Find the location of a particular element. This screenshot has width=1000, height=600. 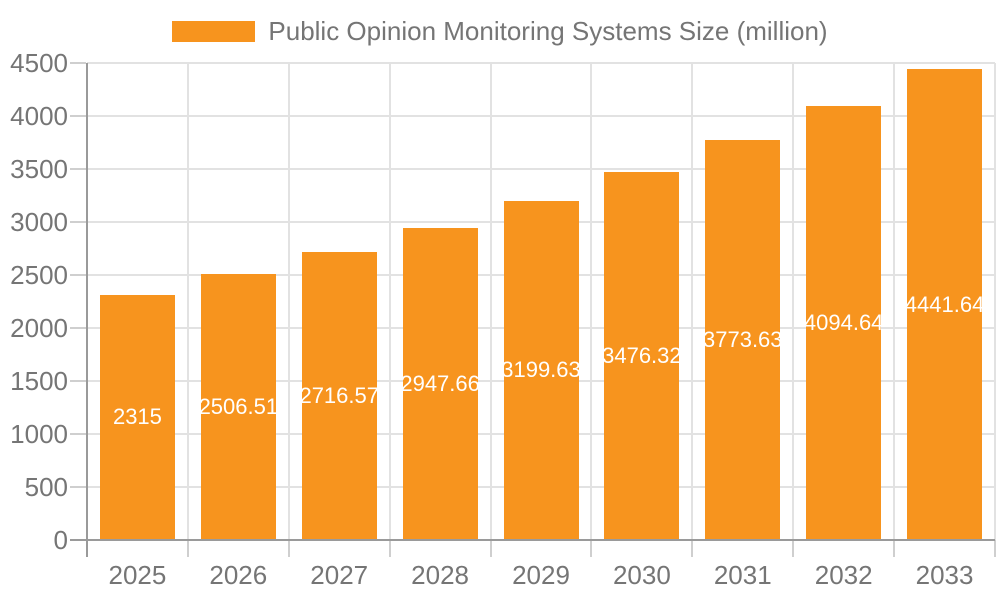

bar-value-label: 4441.64 is located at coordinates (944, 304).